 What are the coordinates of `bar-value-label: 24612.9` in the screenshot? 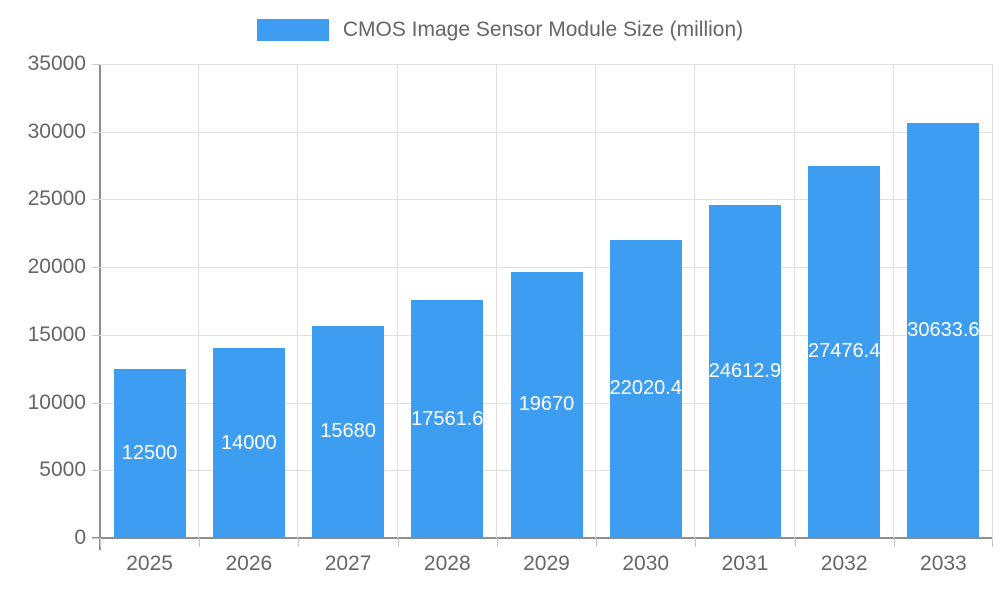 It's located at (744, 370).